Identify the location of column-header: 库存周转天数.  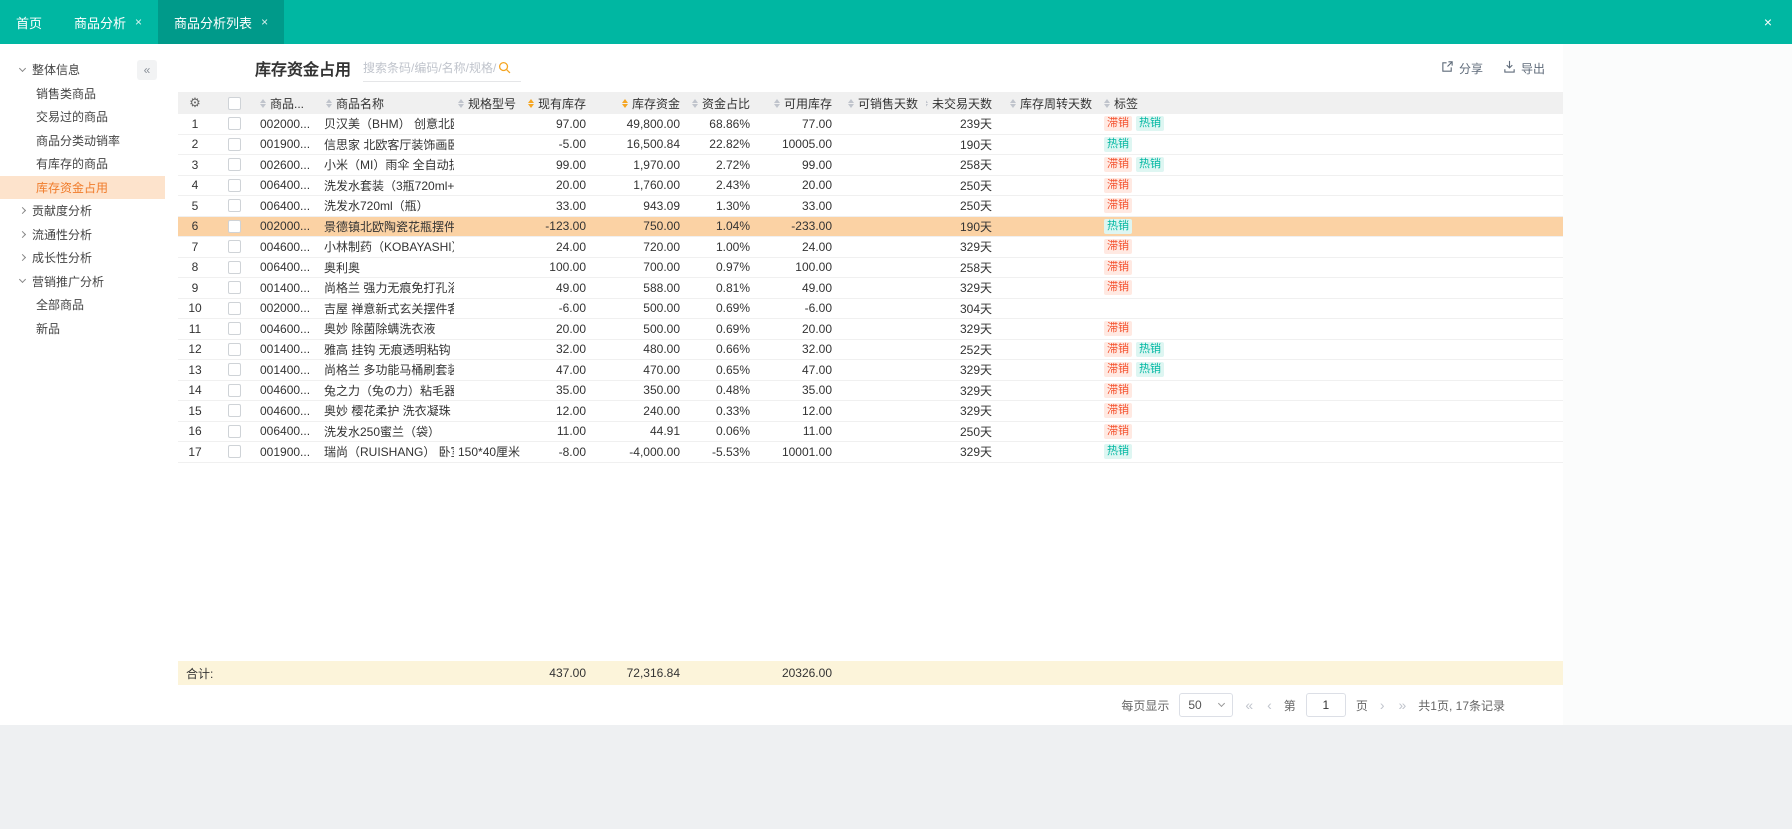
(1050, 103).